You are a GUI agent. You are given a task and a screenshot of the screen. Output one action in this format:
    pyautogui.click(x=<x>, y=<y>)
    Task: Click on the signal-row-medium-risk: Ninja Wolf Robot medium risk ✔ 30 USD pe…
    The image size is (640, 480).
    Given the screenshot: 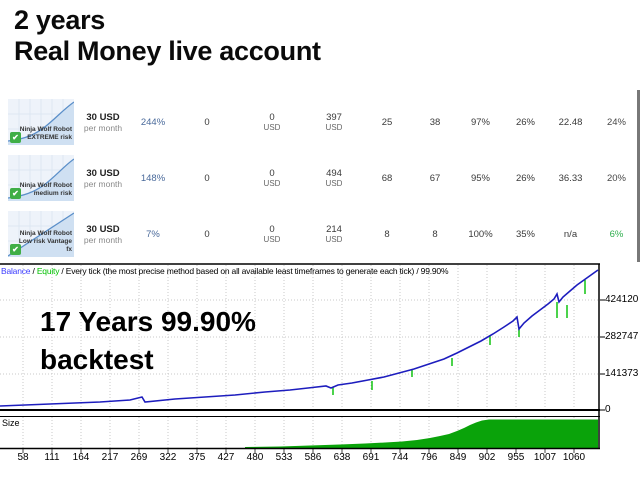 What is the action you would take?
    pyautogui.click(x=320, y=178)
    